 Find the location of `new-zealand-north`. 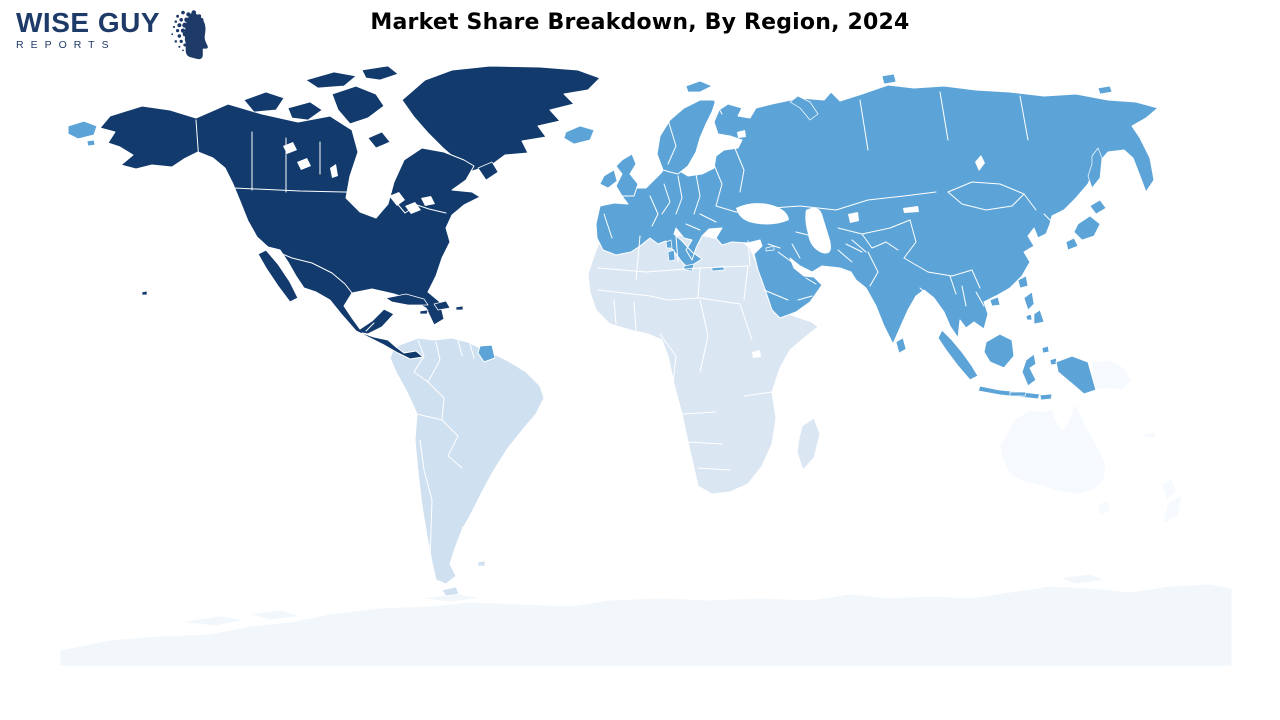

new-zealand-north is located at coordinates (1169, 489).